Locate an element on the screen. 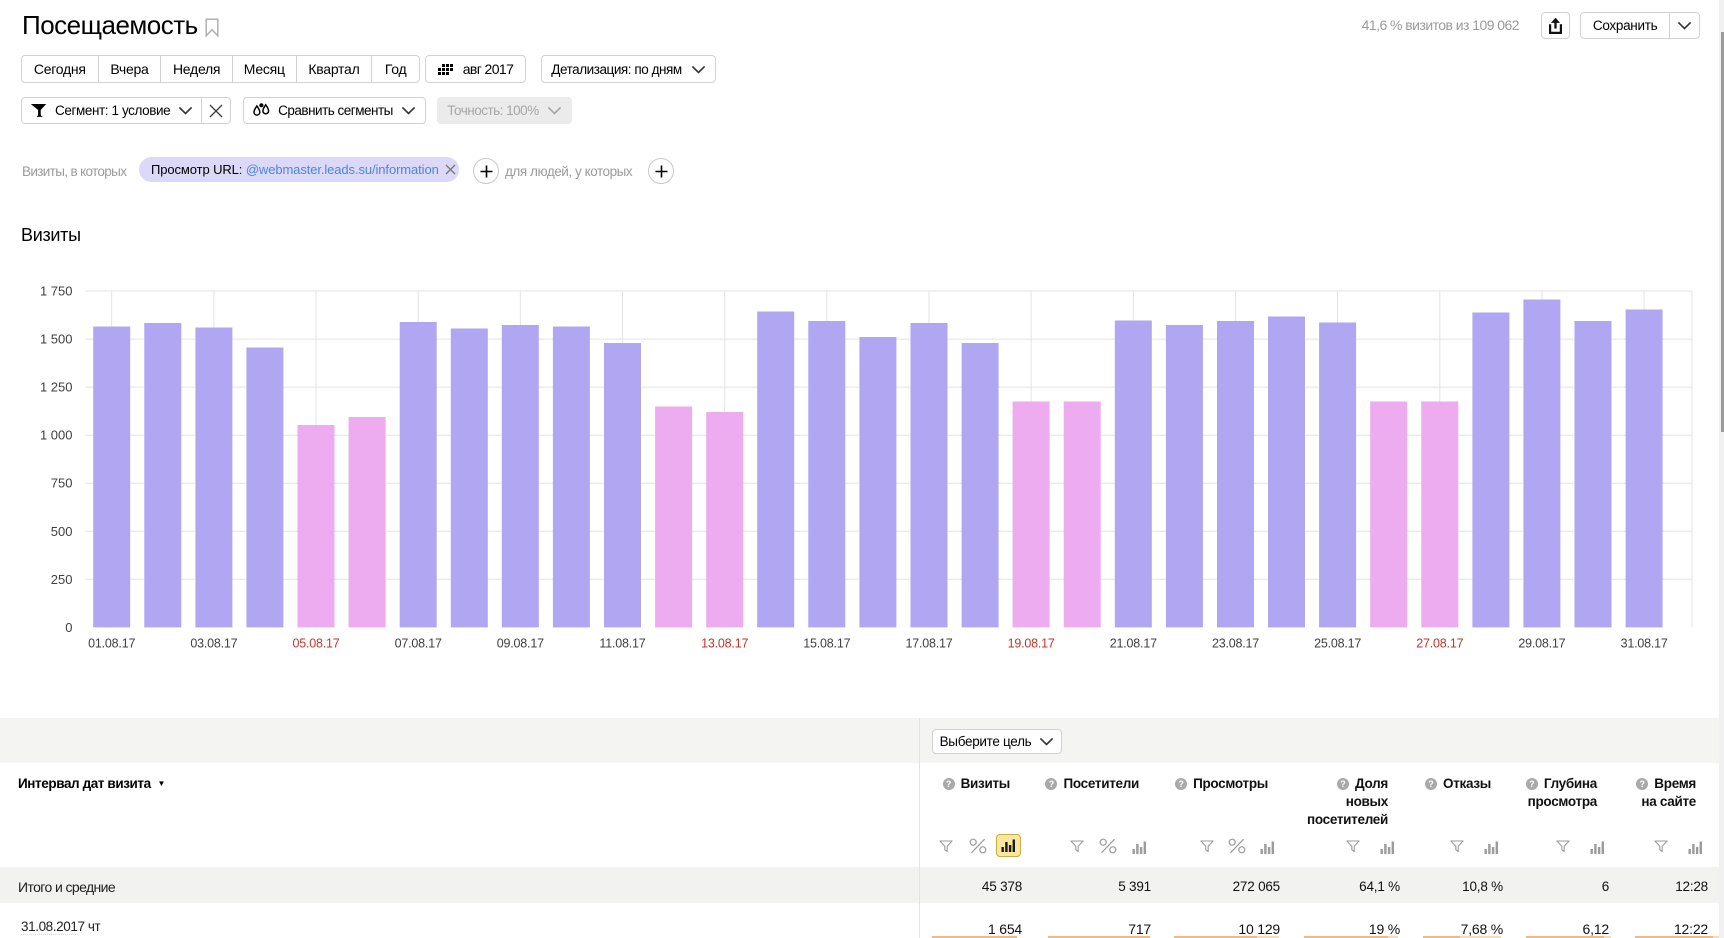  svg-text: 17.08.17 is located at coordinates (928, 644).